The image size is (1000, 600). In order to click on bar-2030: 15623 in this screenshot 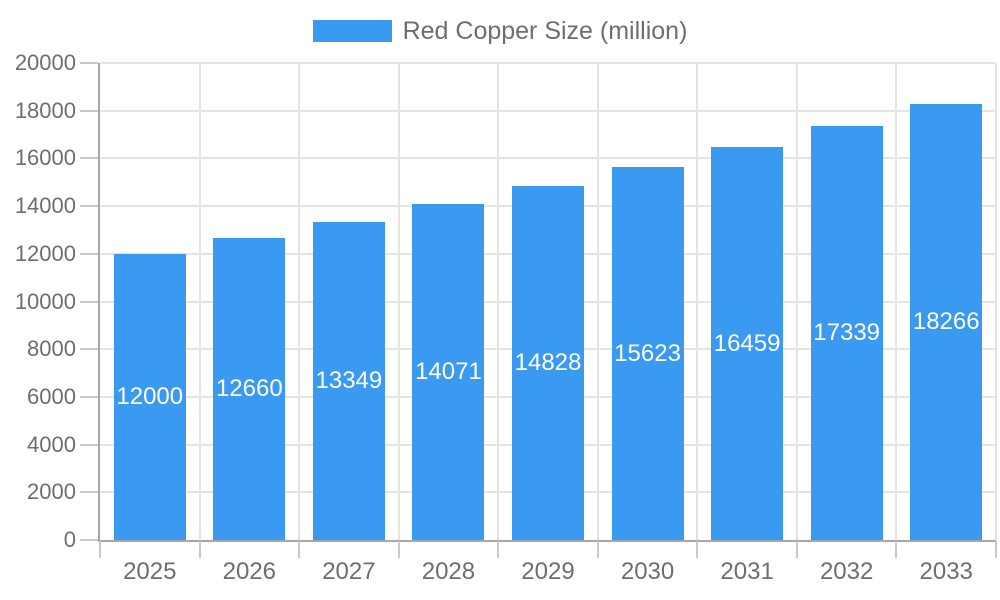, I will do `click(647, 353)`.